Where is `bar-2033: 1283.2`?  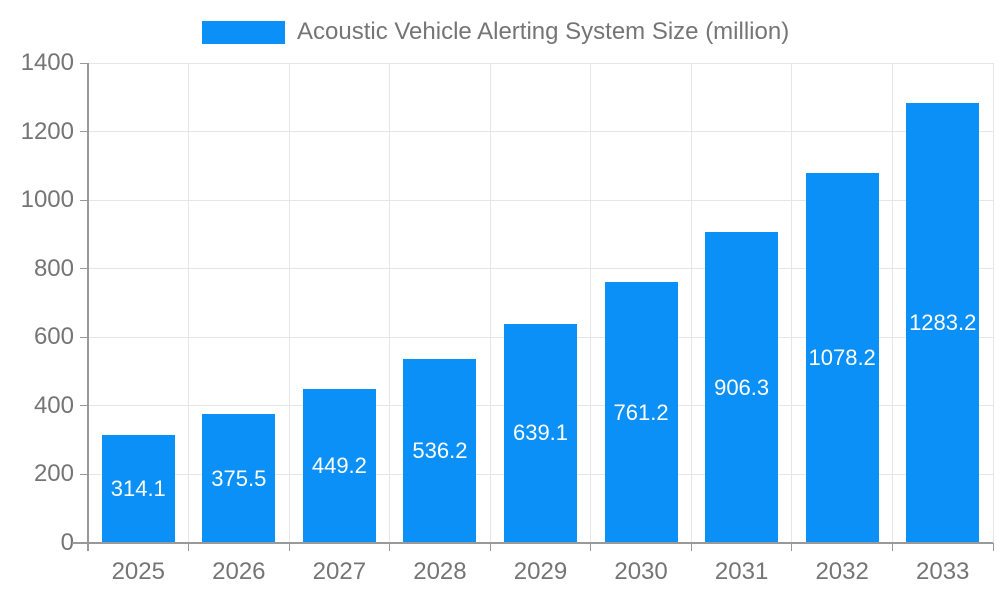
bar-2033: 1283.2 is located at coordinates (943, 323).